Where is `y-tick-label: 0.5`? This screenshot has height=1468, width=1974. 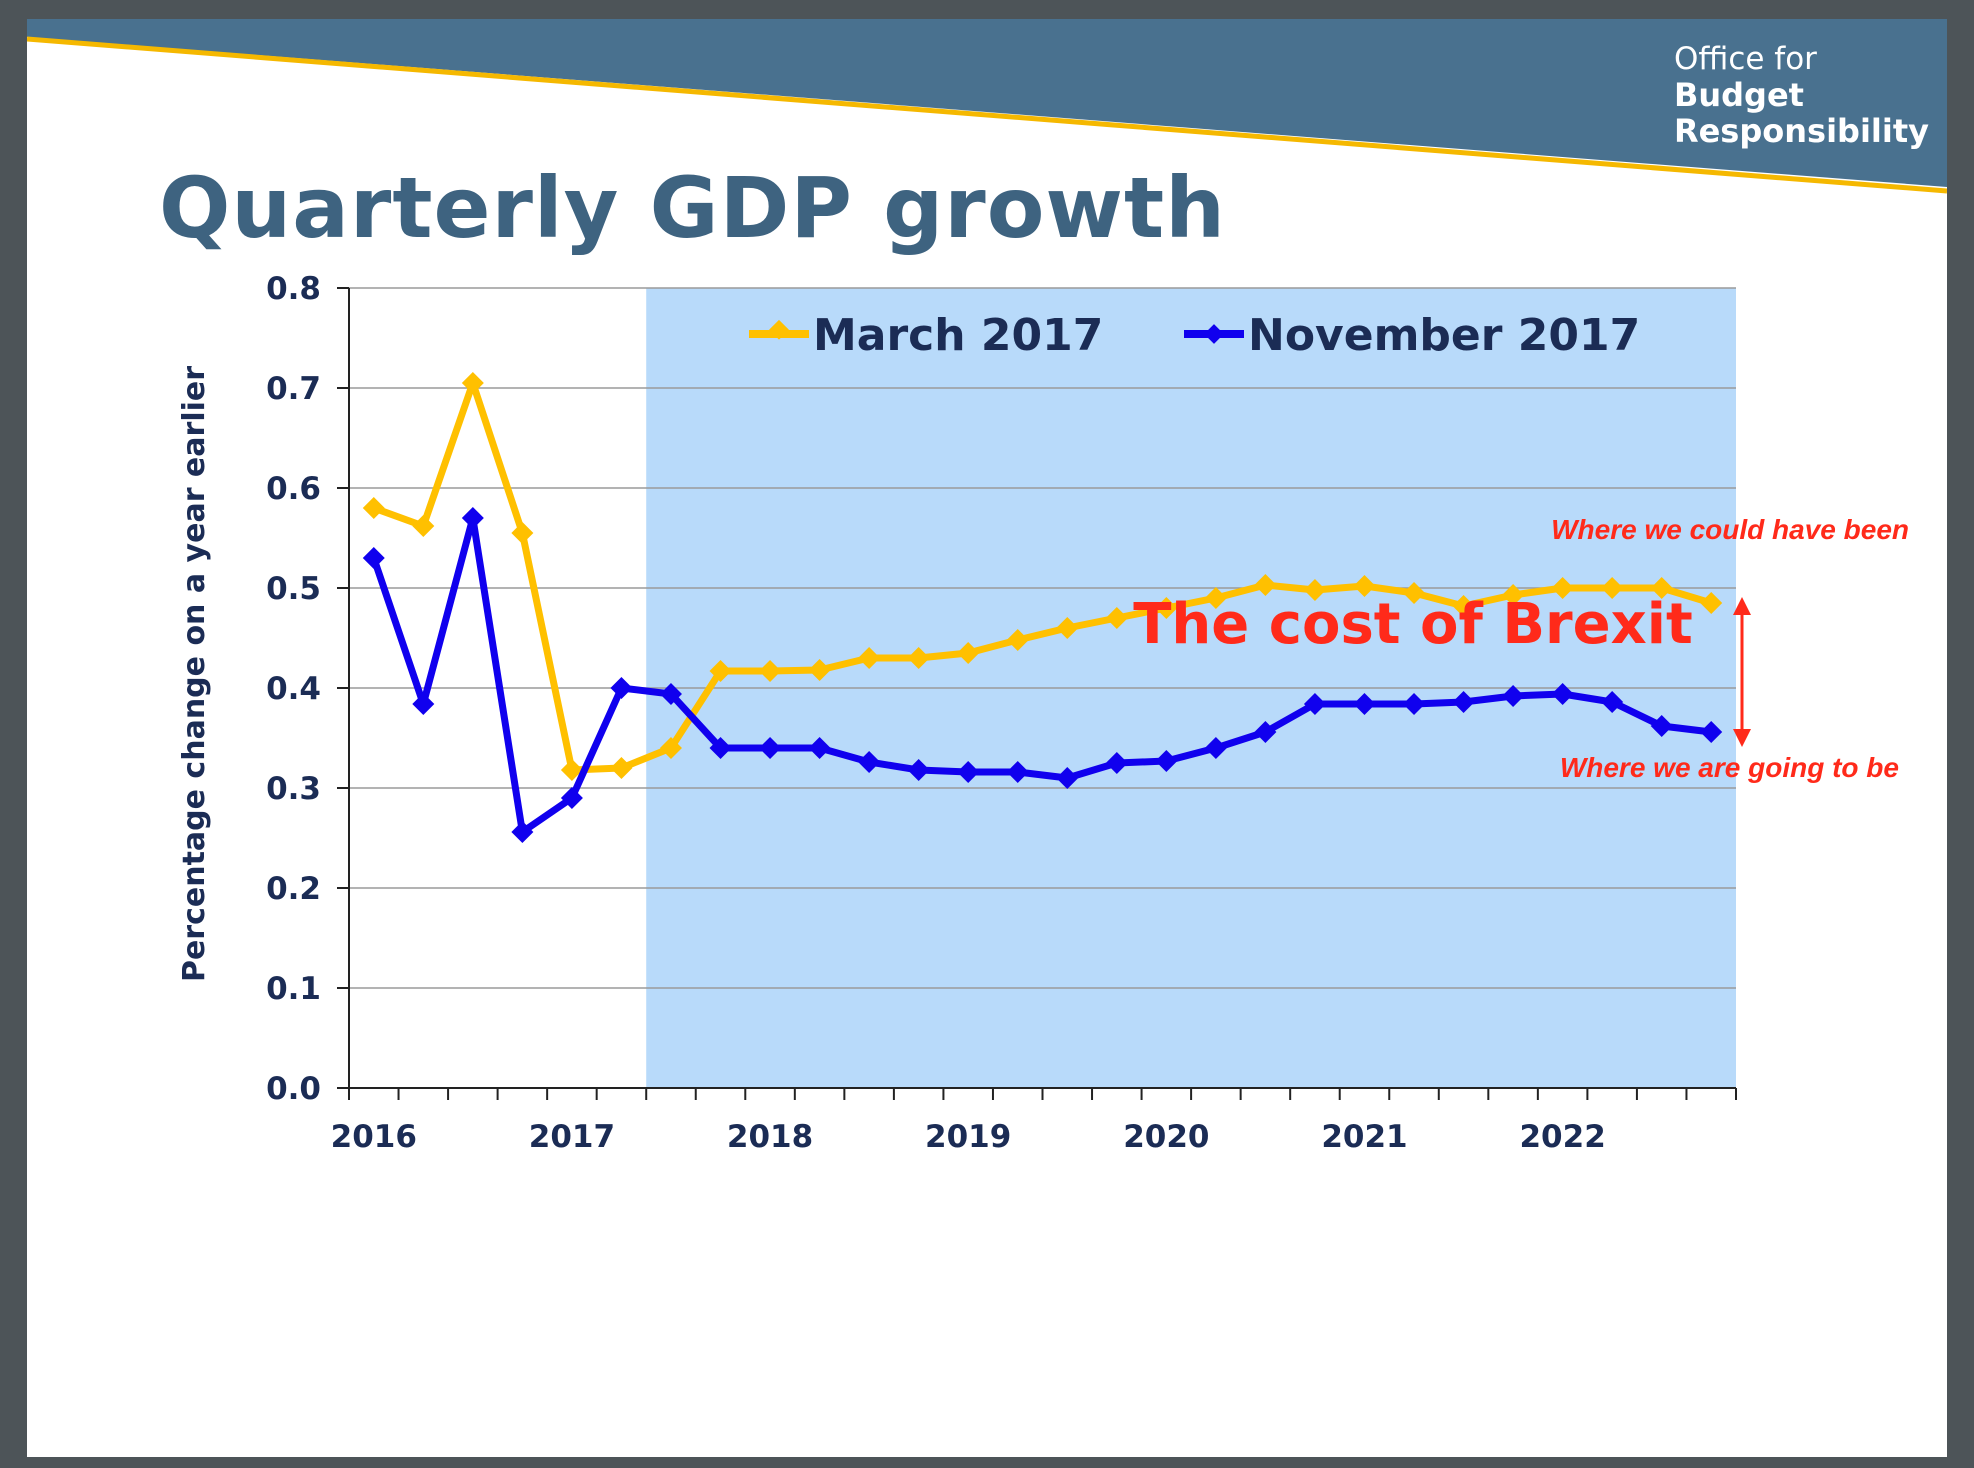
y-tick-label: 0.5 is located at coordinates (293, 589).